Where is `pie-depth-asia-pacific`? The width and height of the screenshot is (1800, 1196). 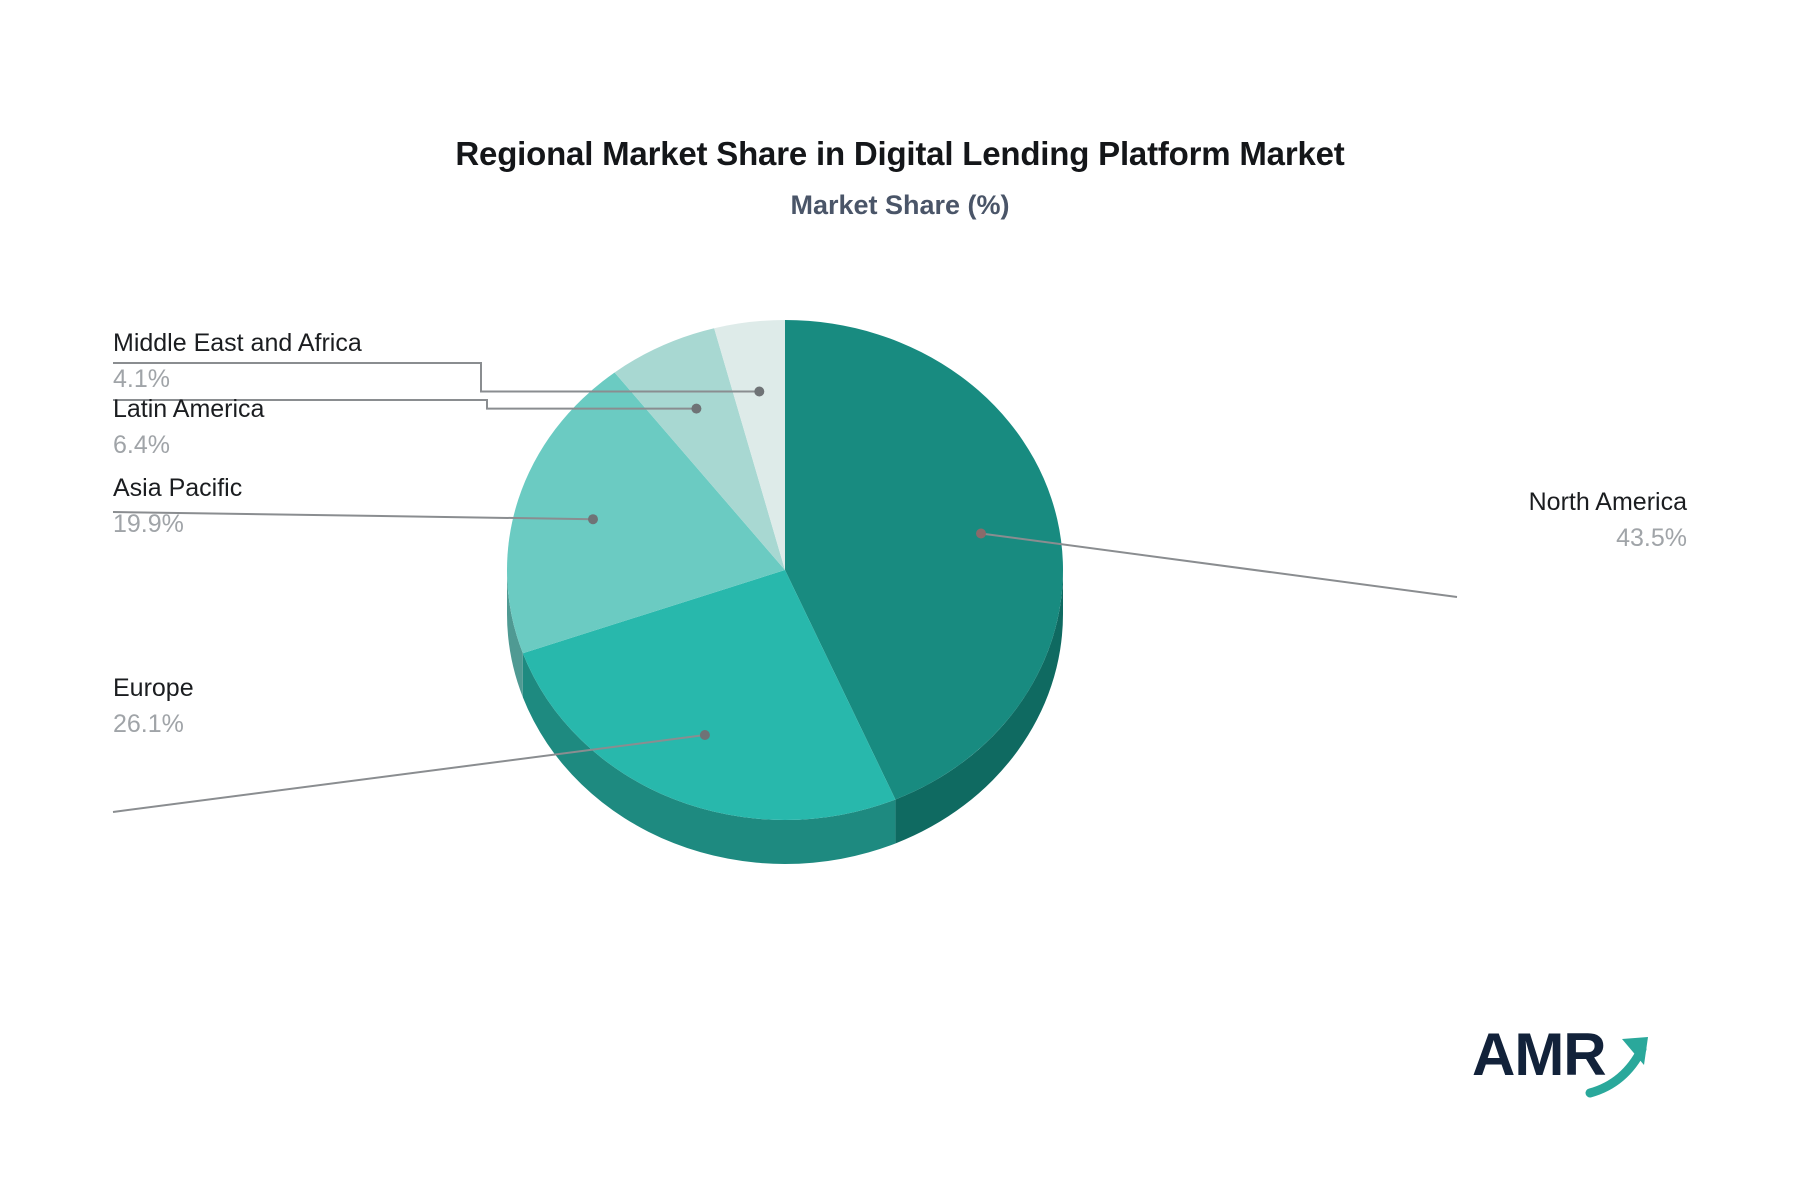 pie-depth-asia-pacific is located at coordinates (515, 634).